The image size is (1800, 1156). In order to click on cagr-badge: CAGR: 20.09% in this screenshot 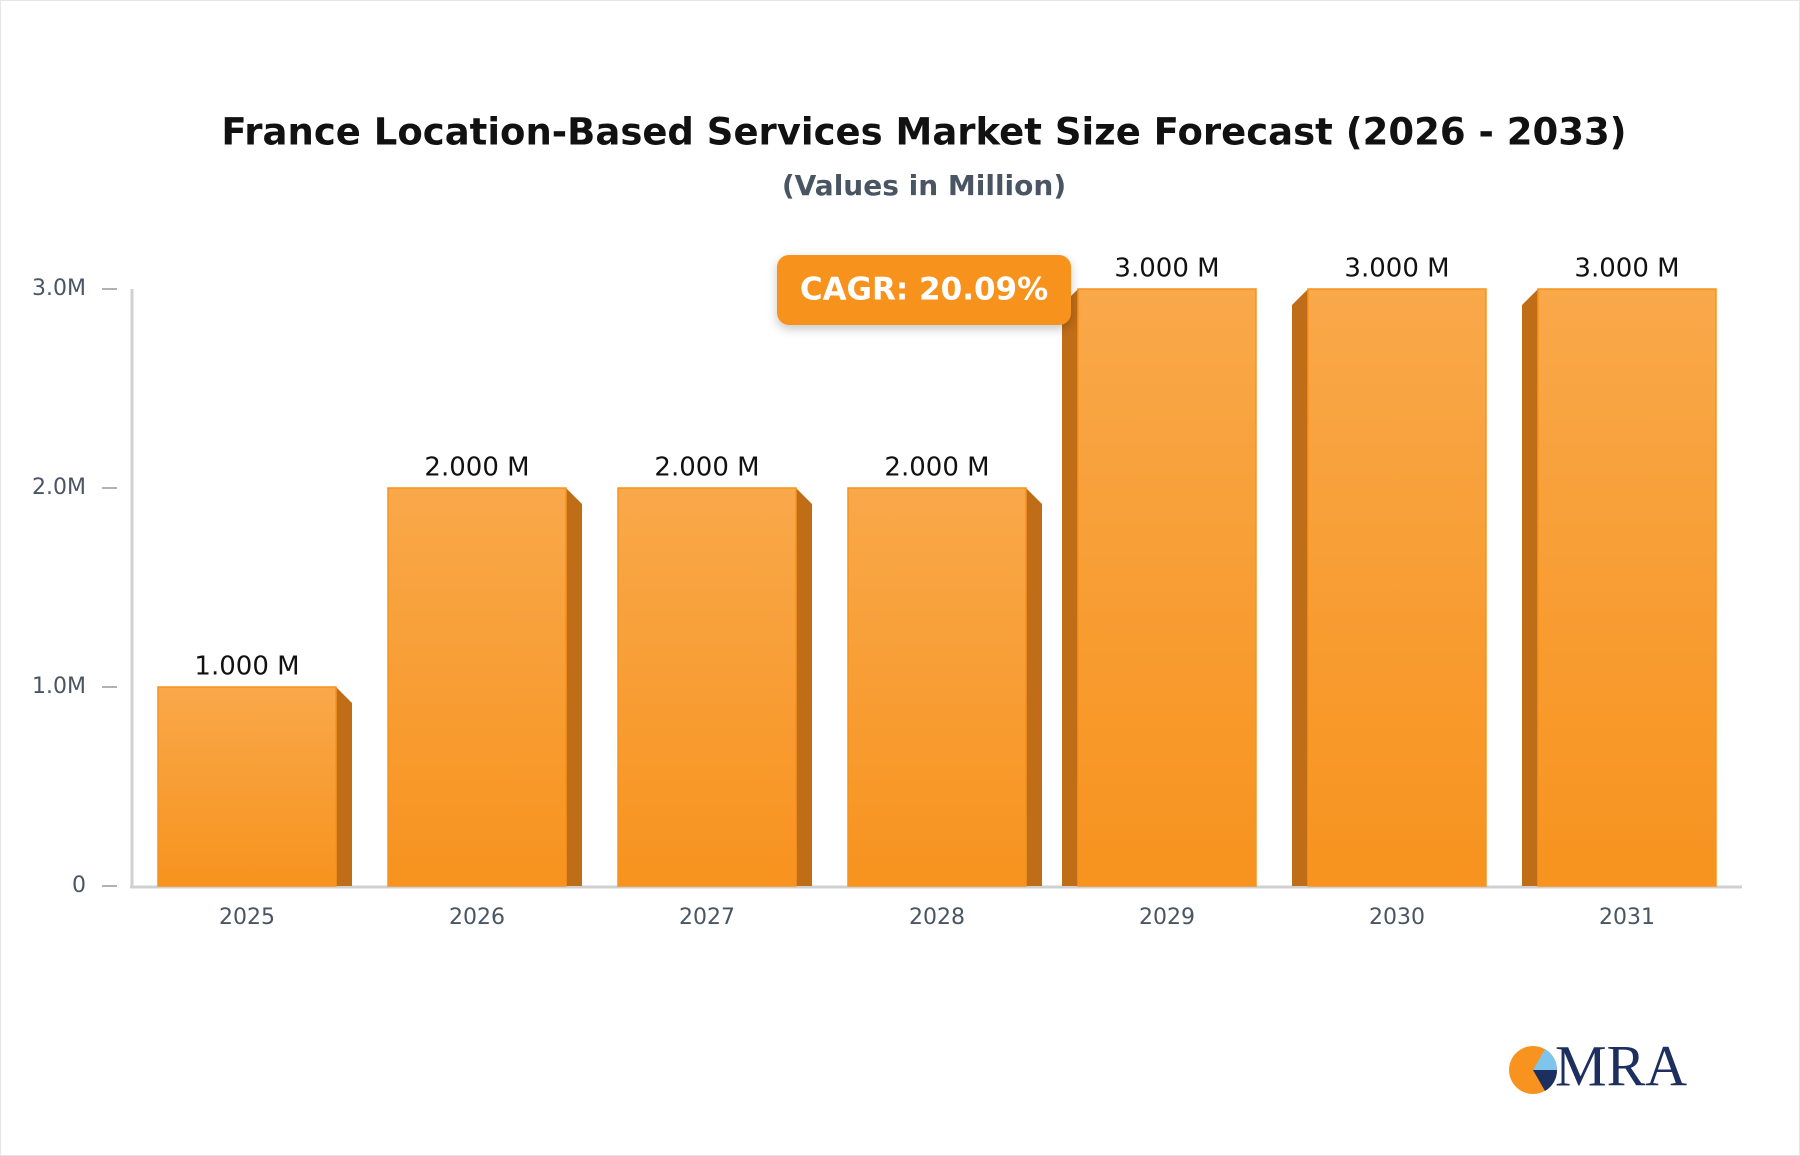, I will do `click(924, 290)`.